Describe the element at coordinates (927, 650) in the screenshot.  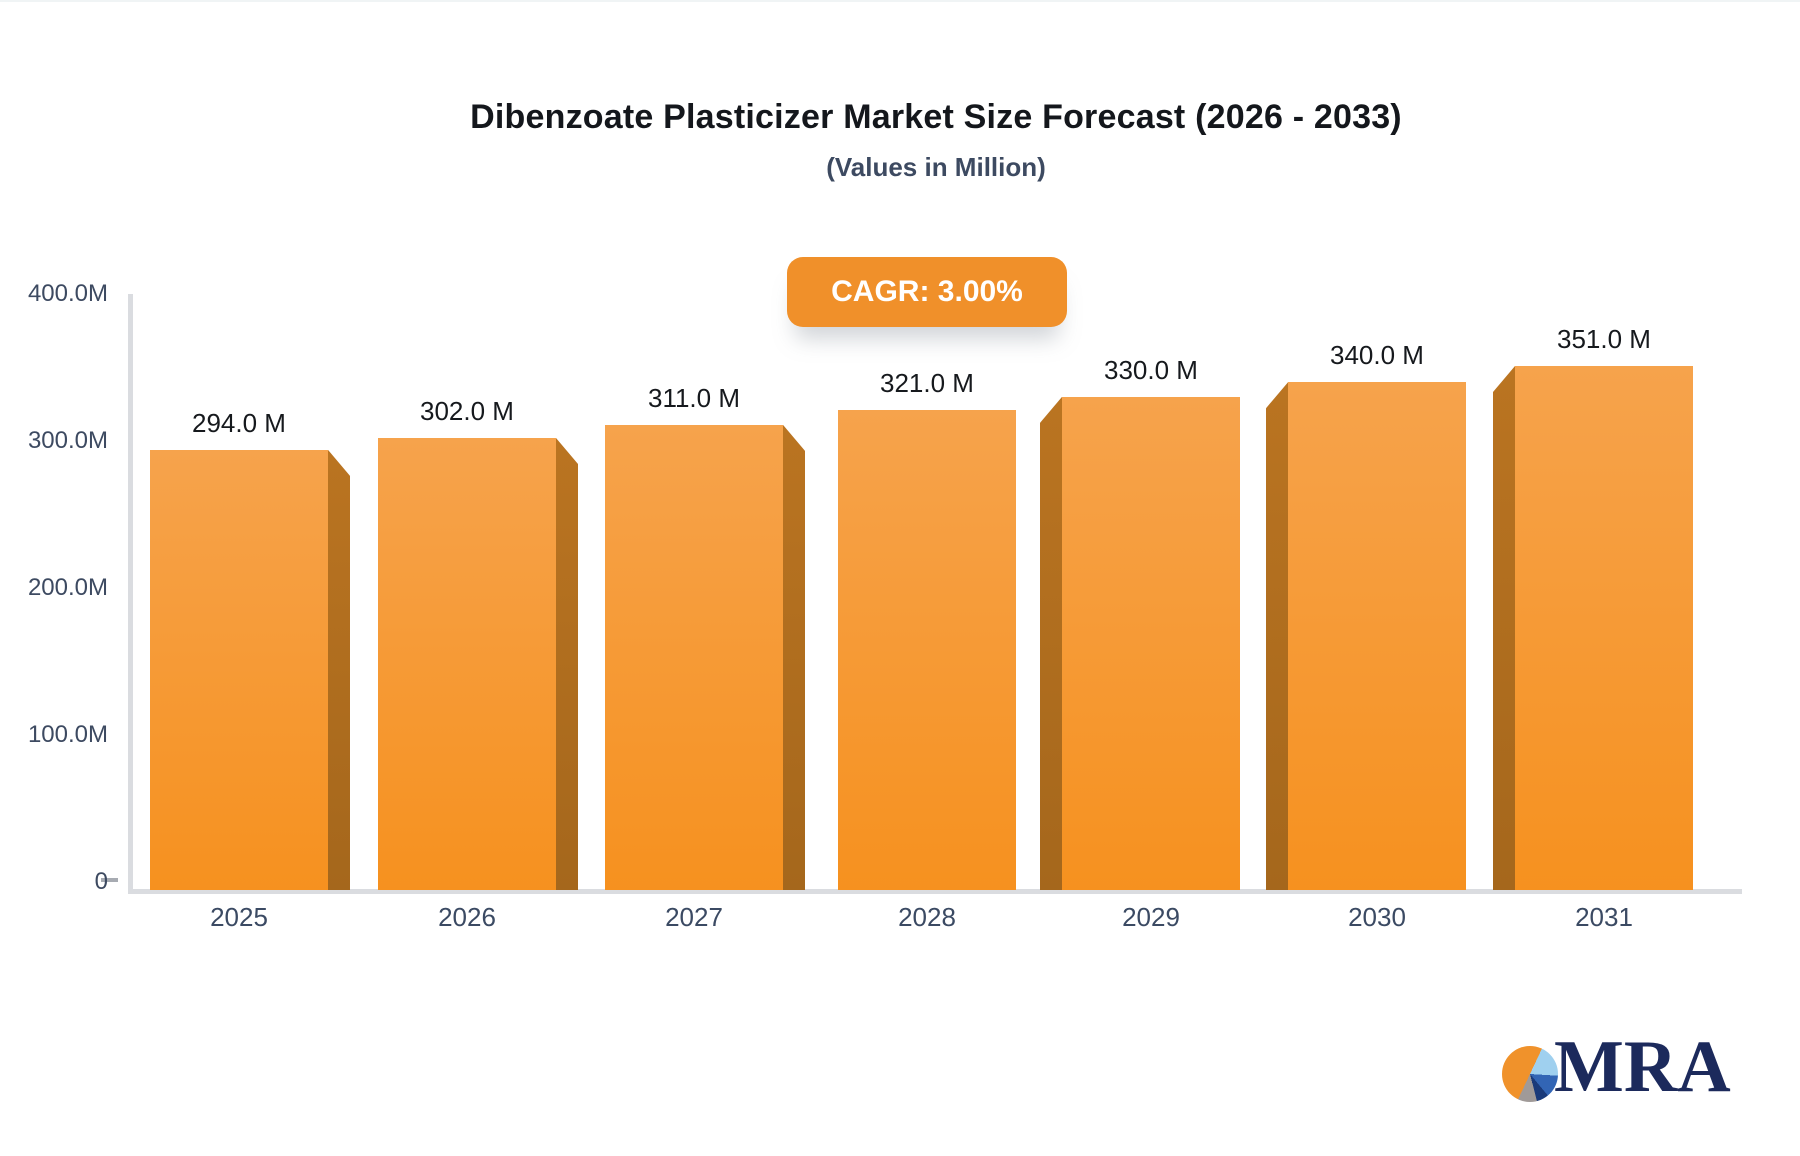
I see `bar-2028` at that location.